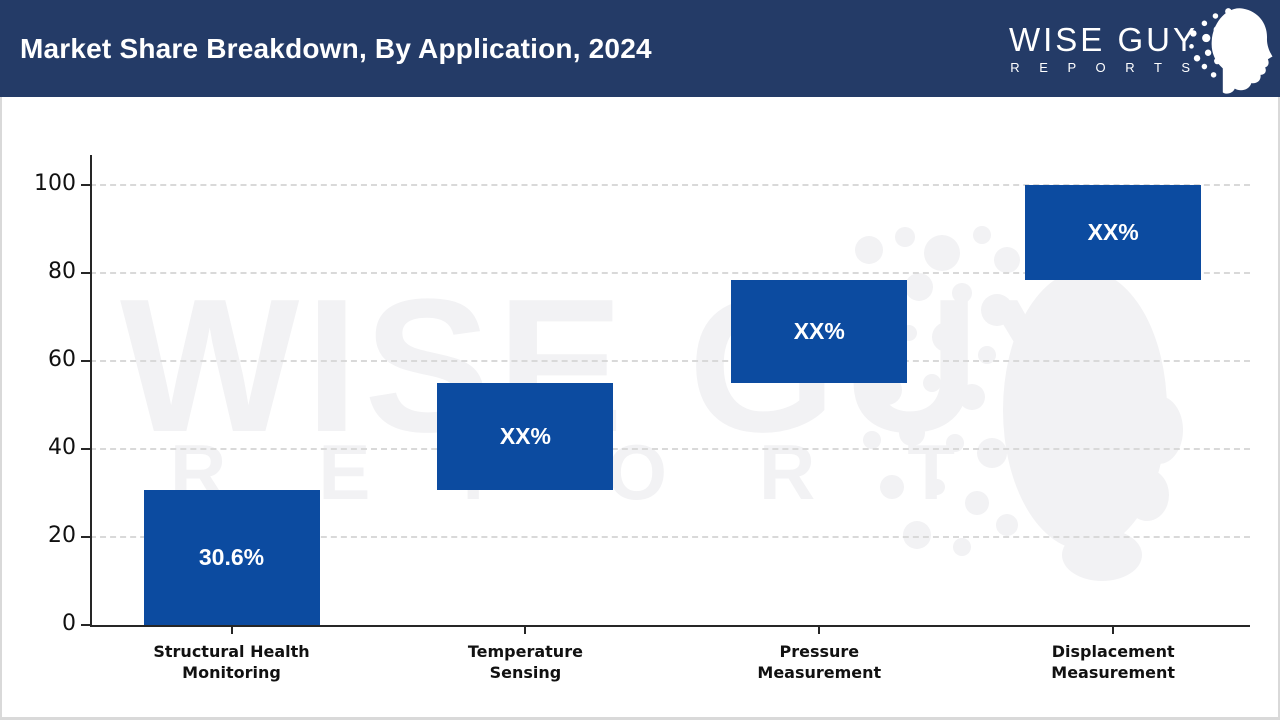 The height and width of the screenshot is (720, 1280). I want to click on watermark-subtitle: REPORTS, so click(681, 472).